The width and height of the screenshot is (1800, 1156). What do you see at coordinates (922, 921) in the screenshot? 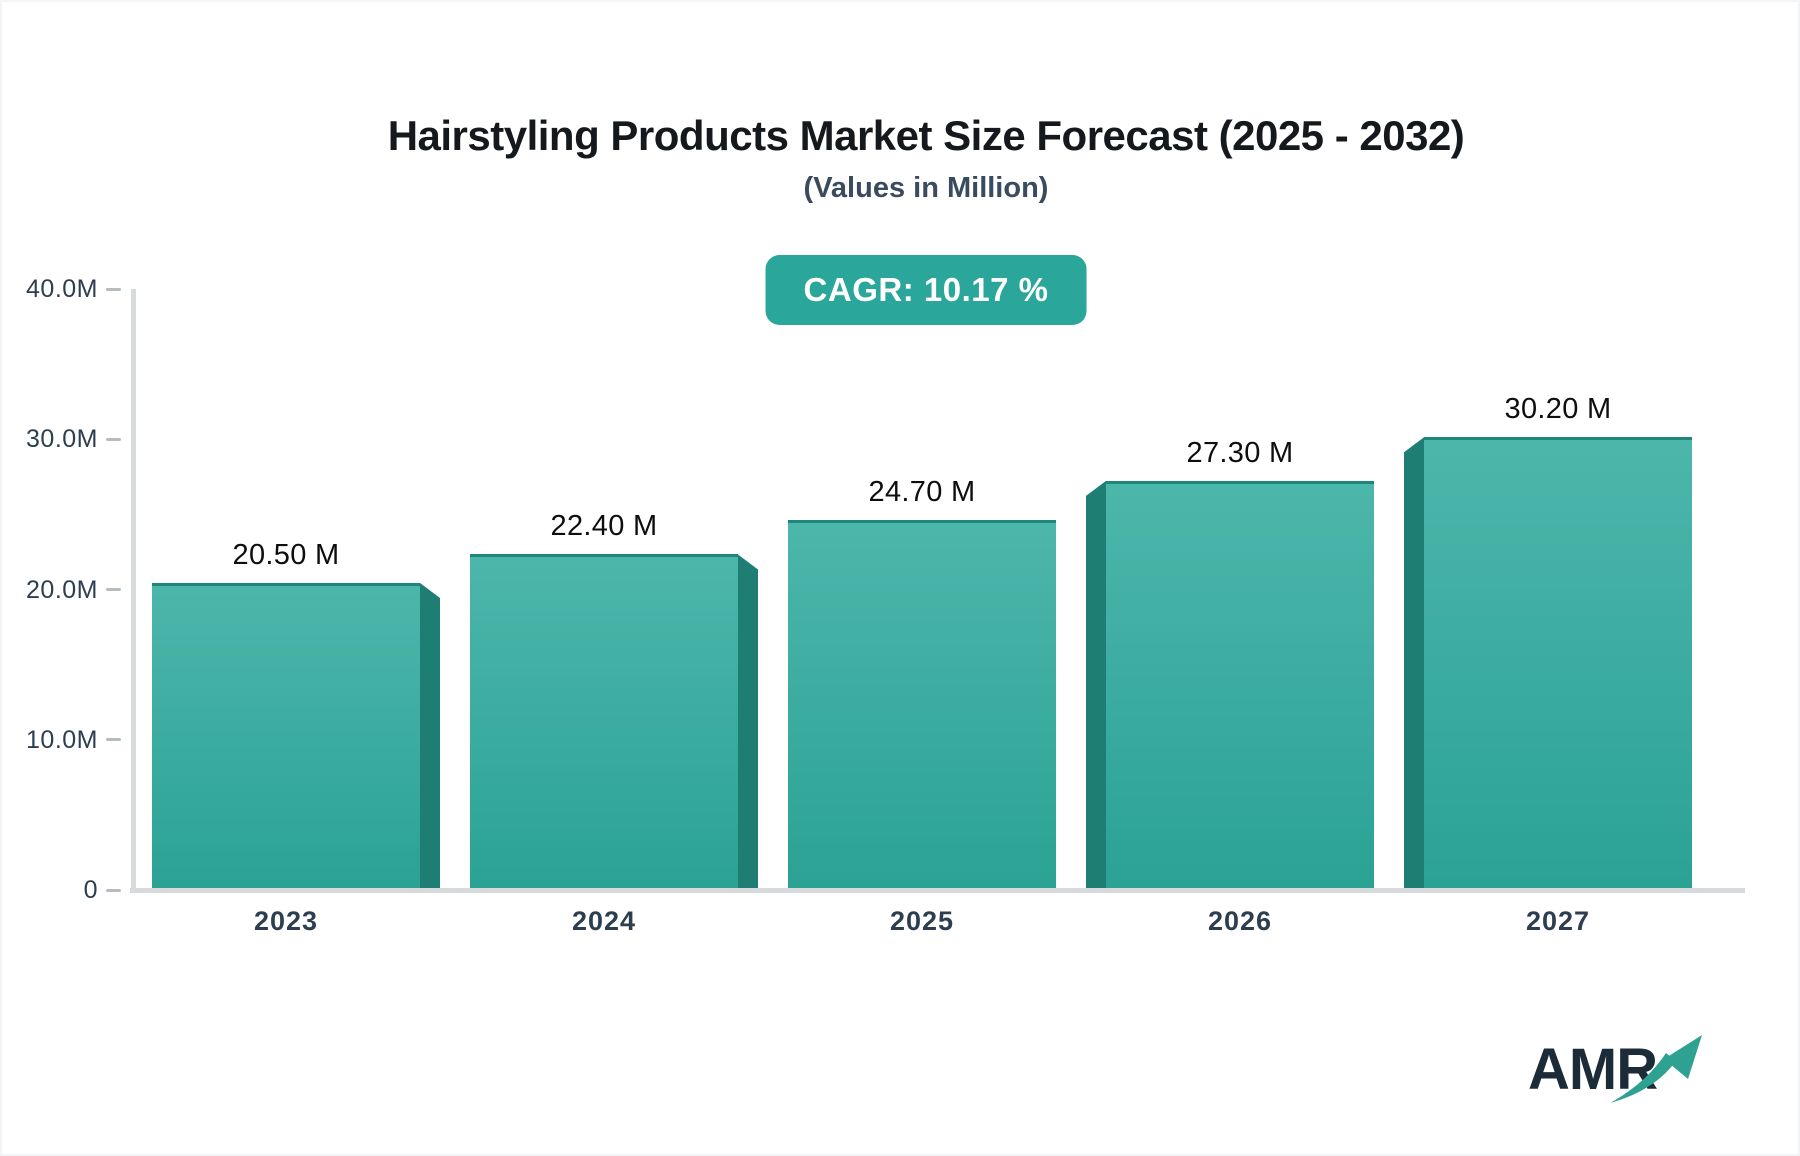
I see `x-tick-label-2025: 2025` at bounding box center [922, 921].